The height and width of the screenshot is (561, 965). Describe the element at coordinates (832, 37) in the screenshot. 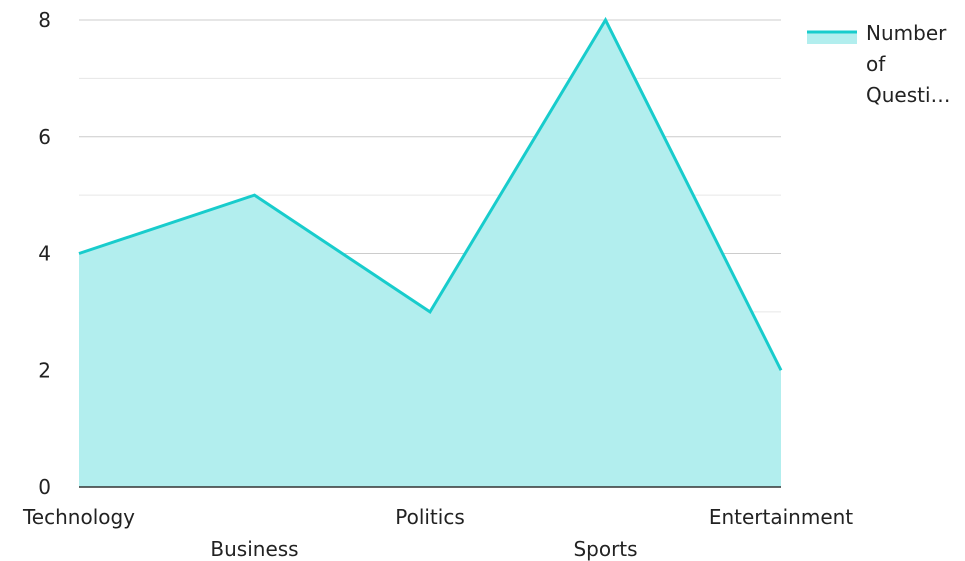

I see `legend-swatch` at that location.